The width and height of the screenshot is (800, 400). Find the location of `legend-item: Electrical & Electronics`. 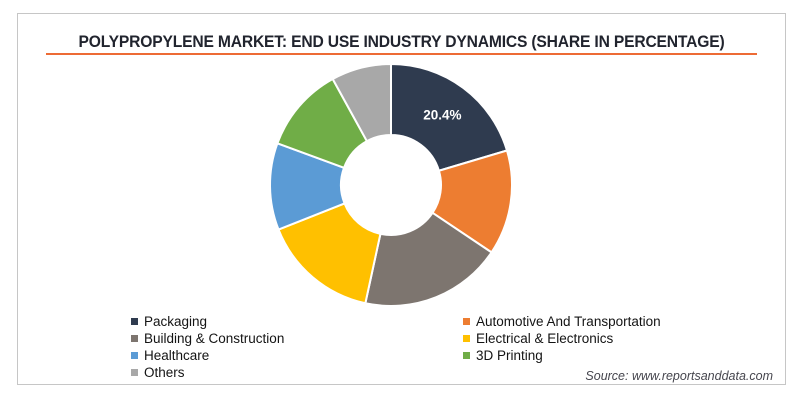

legend-item: Electrical & Electronics is located at coordinates (562, 338).